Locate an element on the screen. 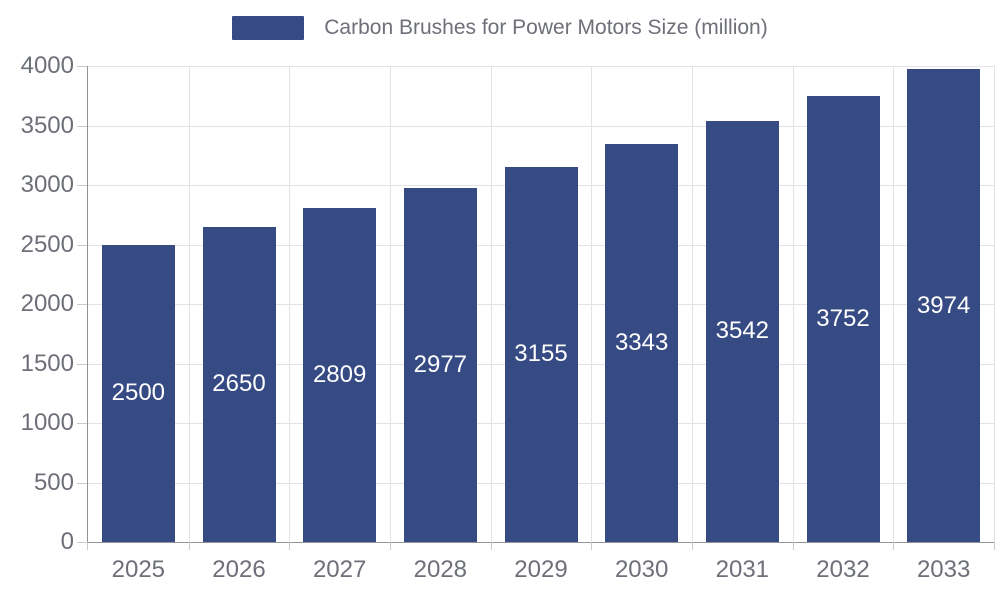  bar-value-label: 2650 is located at coordinates (239, 384).